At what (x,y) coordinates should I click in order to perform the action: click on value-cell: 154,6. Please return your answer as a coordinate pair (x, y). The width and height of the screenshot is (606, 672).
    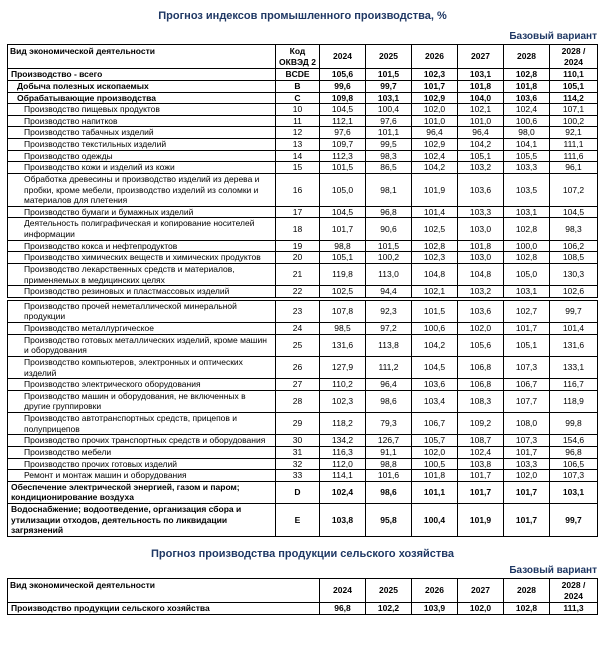
    Looking at the image, I should click on (573, 440).